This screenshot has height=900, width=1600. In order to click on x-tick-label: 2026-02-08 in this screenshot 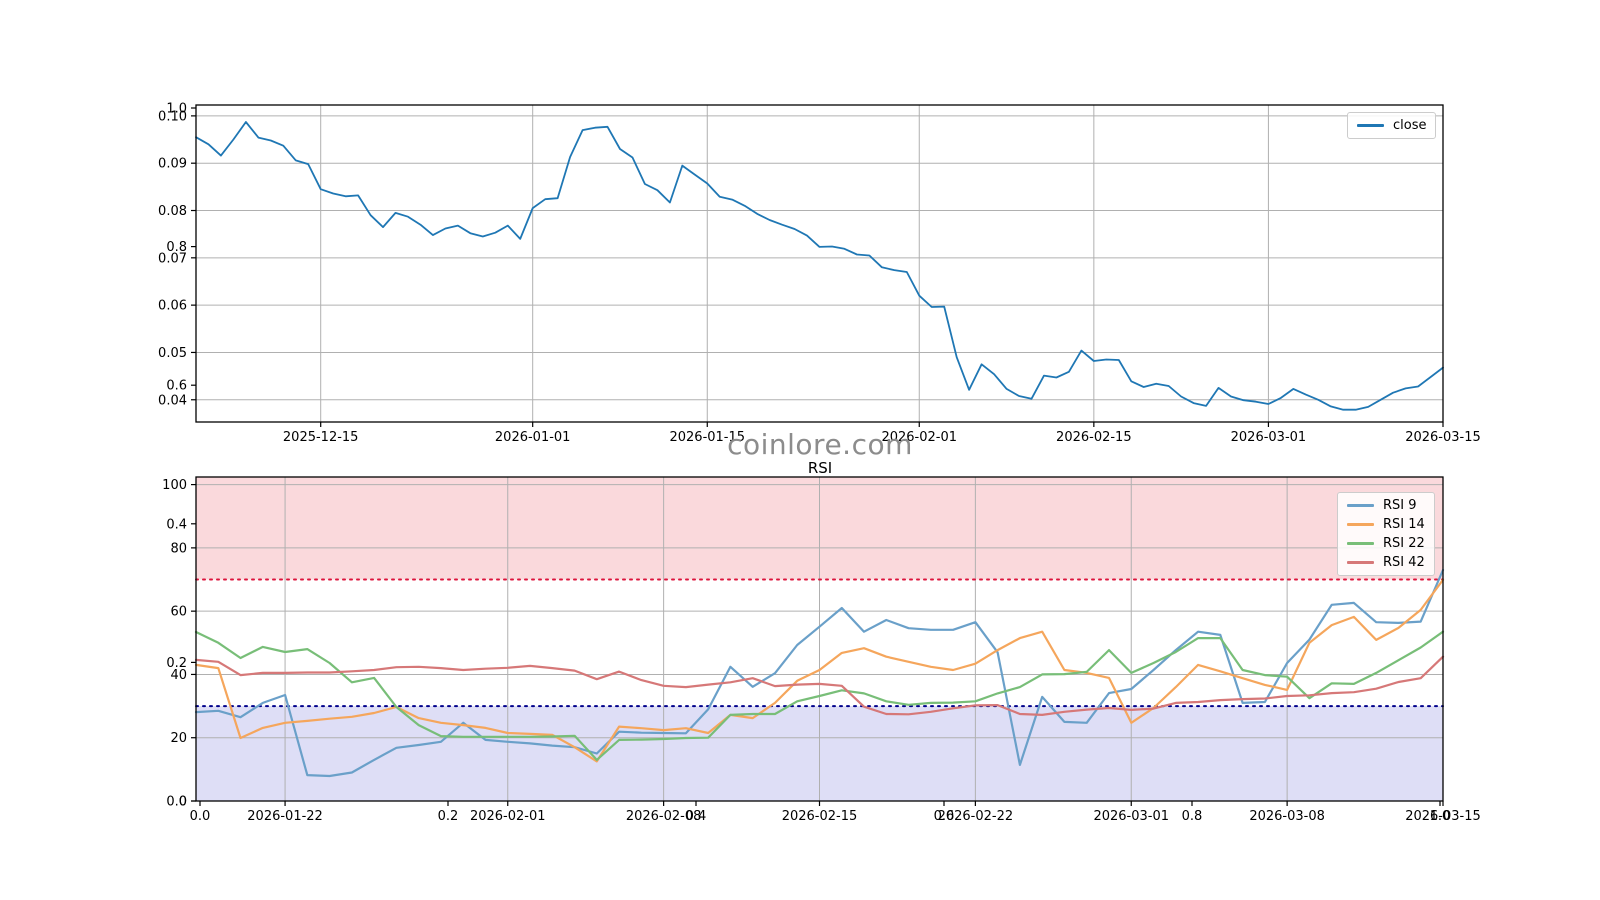, I will do `click(664, 816)`.